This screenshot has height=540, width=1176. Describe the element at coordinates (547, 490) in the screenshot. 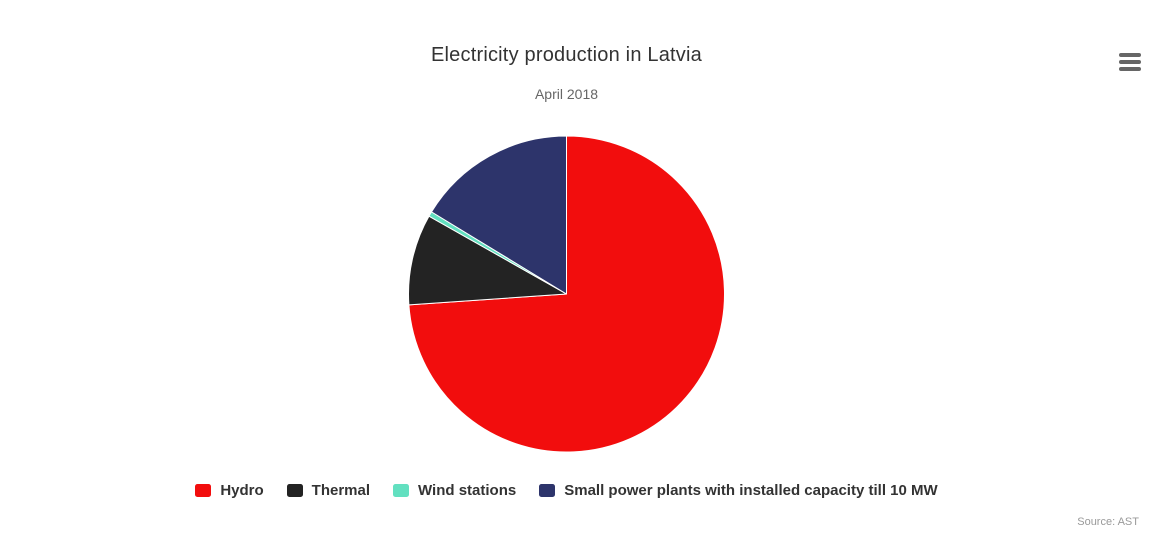

I see `legend-swatch-small-power-plants-with-installed-capacity-till-10-mw` at that location.